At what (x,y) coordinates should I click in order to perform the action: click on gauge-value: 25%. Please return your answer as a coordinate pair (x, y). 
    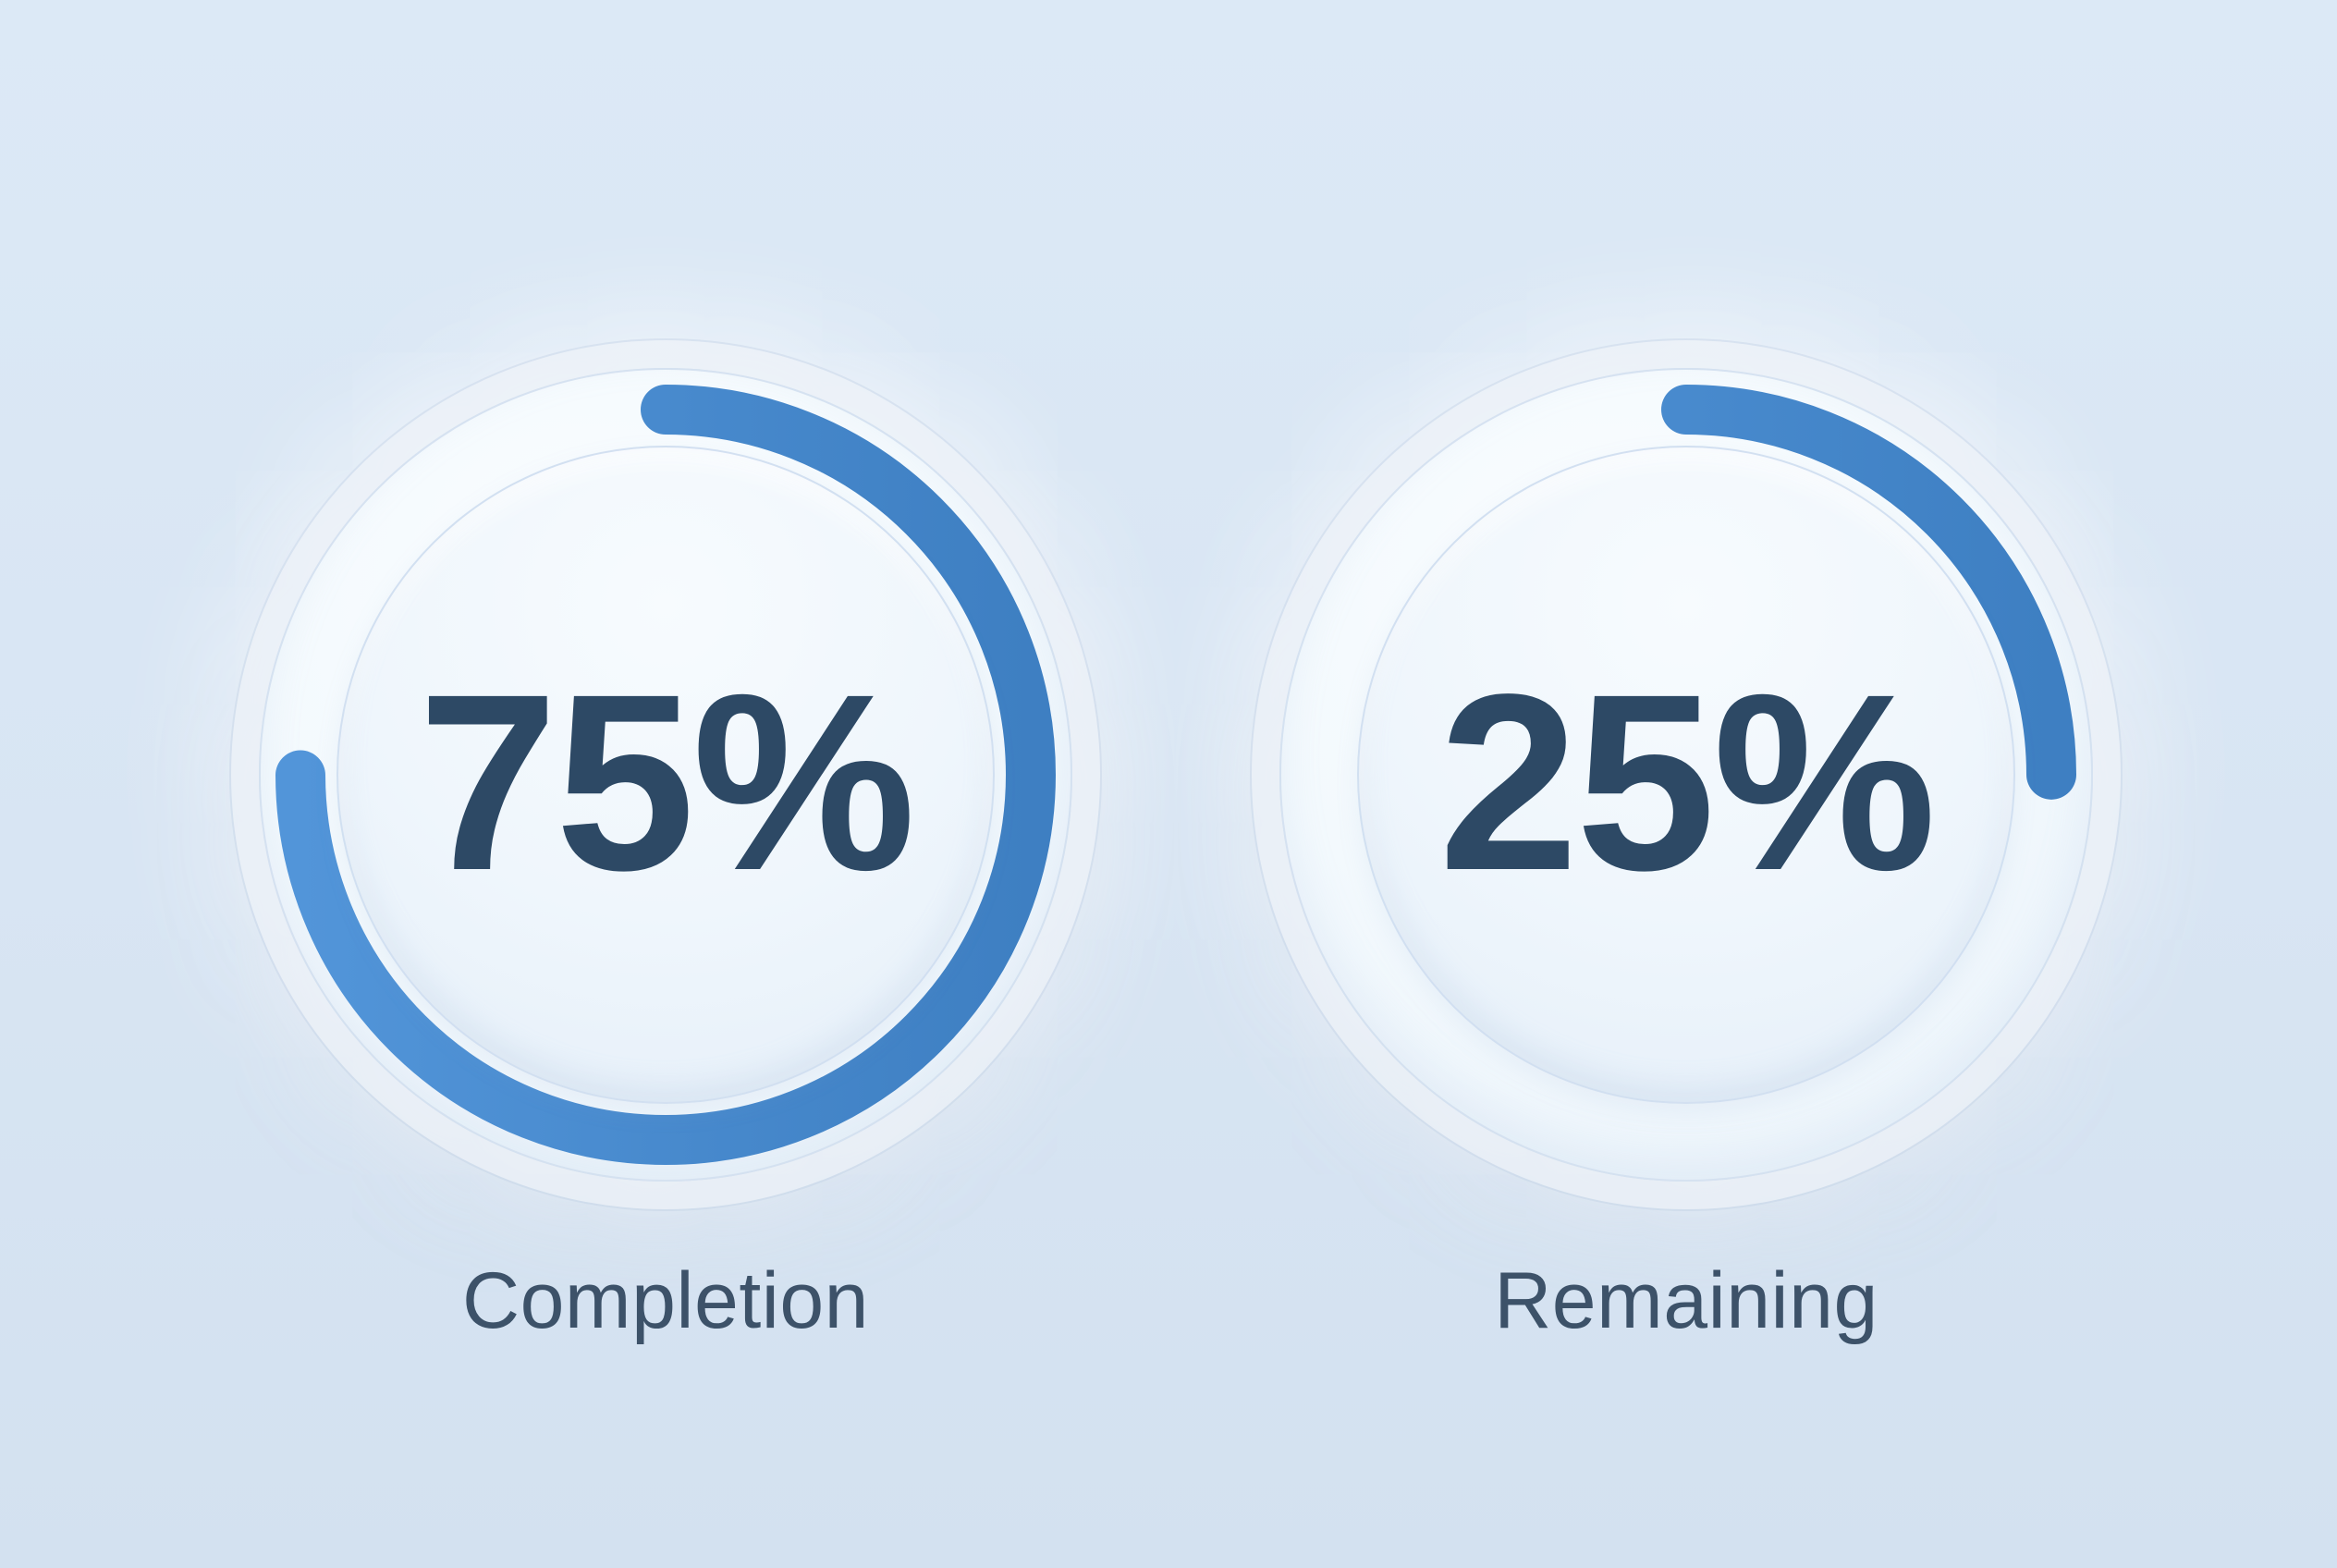
    Looking at the image, I should click on (1687, 782).